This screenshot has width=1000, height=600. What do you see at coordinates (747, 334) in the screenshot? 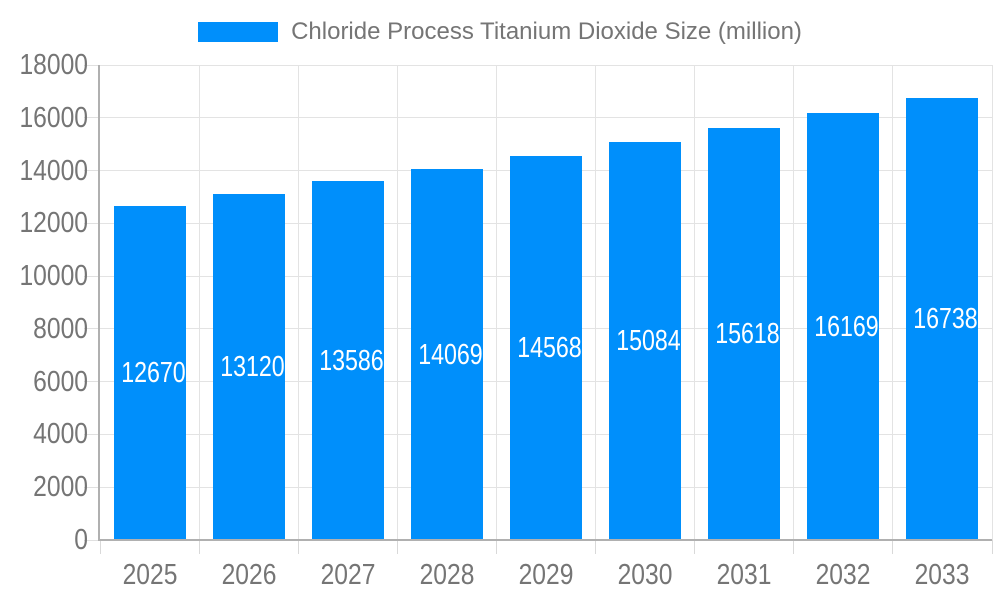
I see `bar-value-label: 15618` at bounding box center [747, 334].